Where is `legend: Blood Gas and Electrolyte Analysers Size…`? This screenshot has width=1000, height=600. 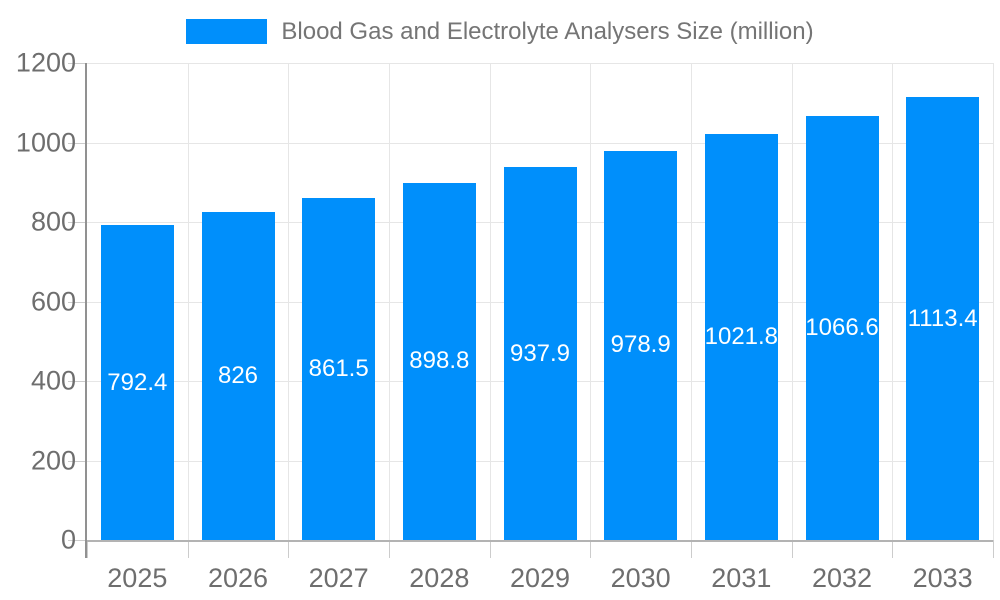
legend: Blood Gas and Electrolyte Analysers Size… is located at coordinates (500, 31).